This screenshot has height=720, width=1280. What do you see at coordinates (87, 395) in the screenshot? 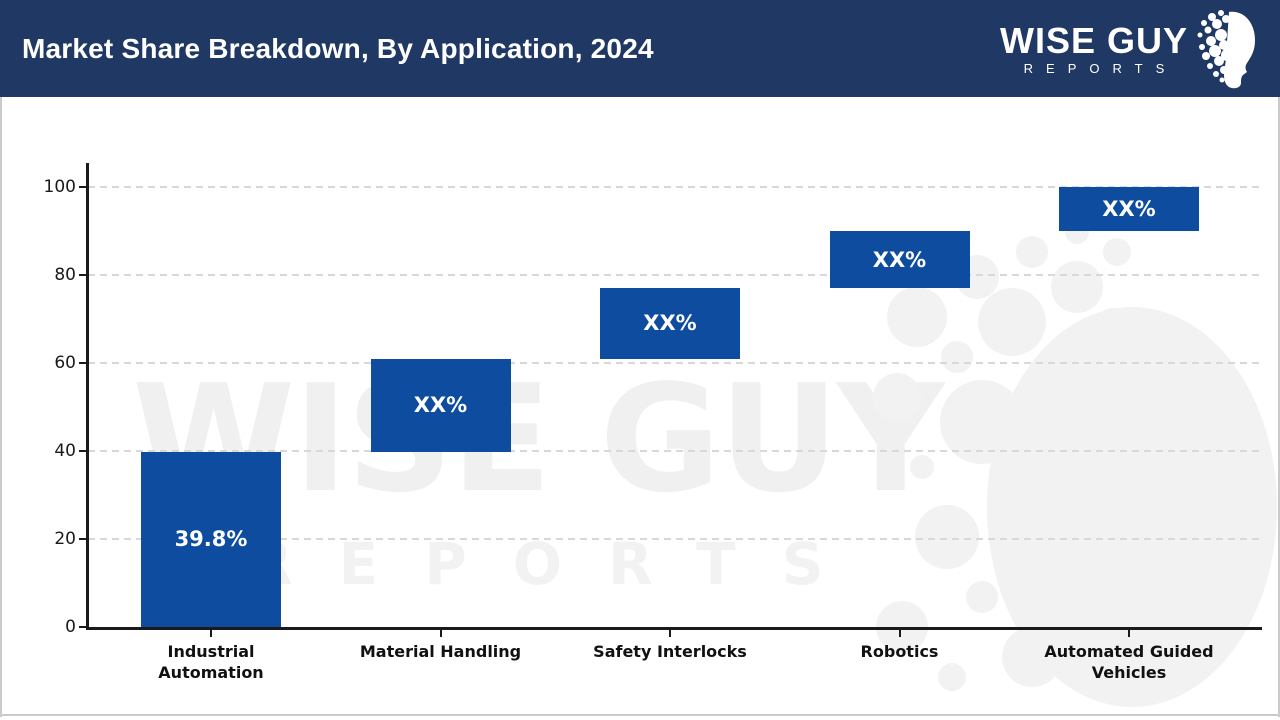
I see `y-axis-line` at bounding box center [87, 395].